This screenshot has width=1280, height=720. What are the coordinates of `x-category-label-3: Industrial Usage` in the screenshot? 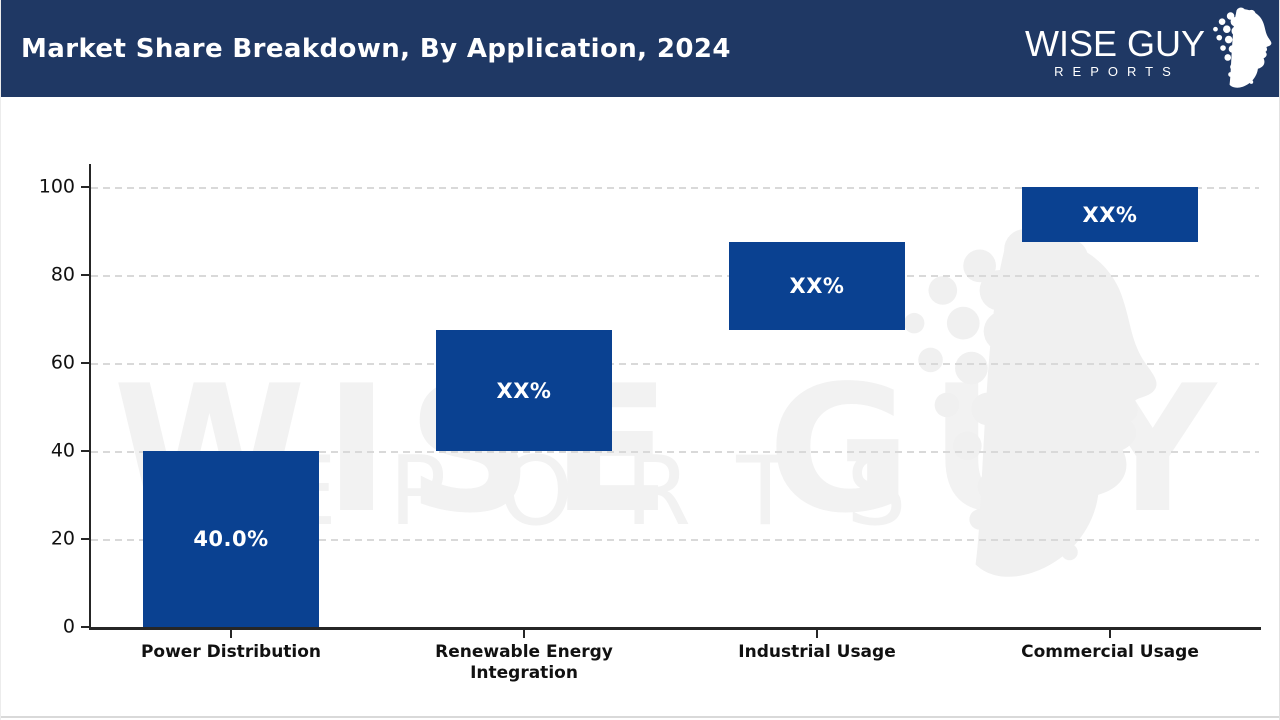 It's located at (817, 652).